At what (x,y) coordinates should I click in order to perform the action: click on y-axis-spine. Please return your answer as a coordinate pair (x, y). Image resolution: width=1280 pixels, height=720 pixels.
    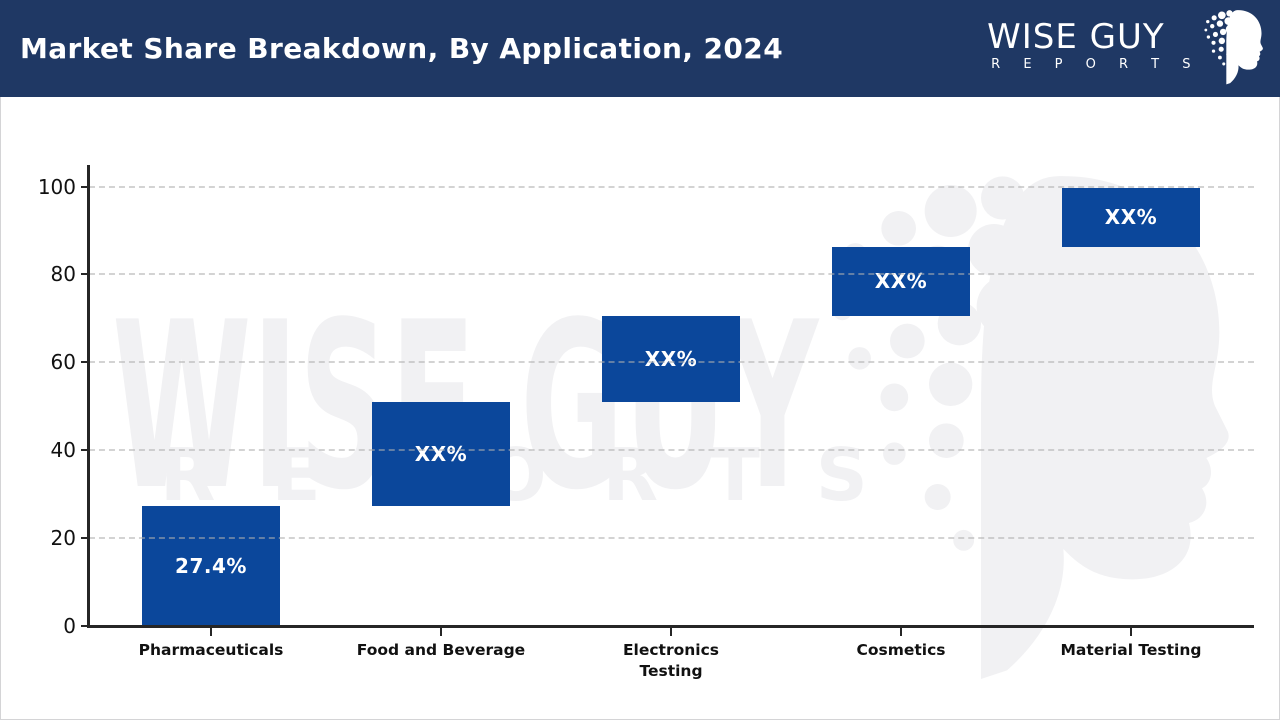
    Looking at the image, I should click on (88, 396).